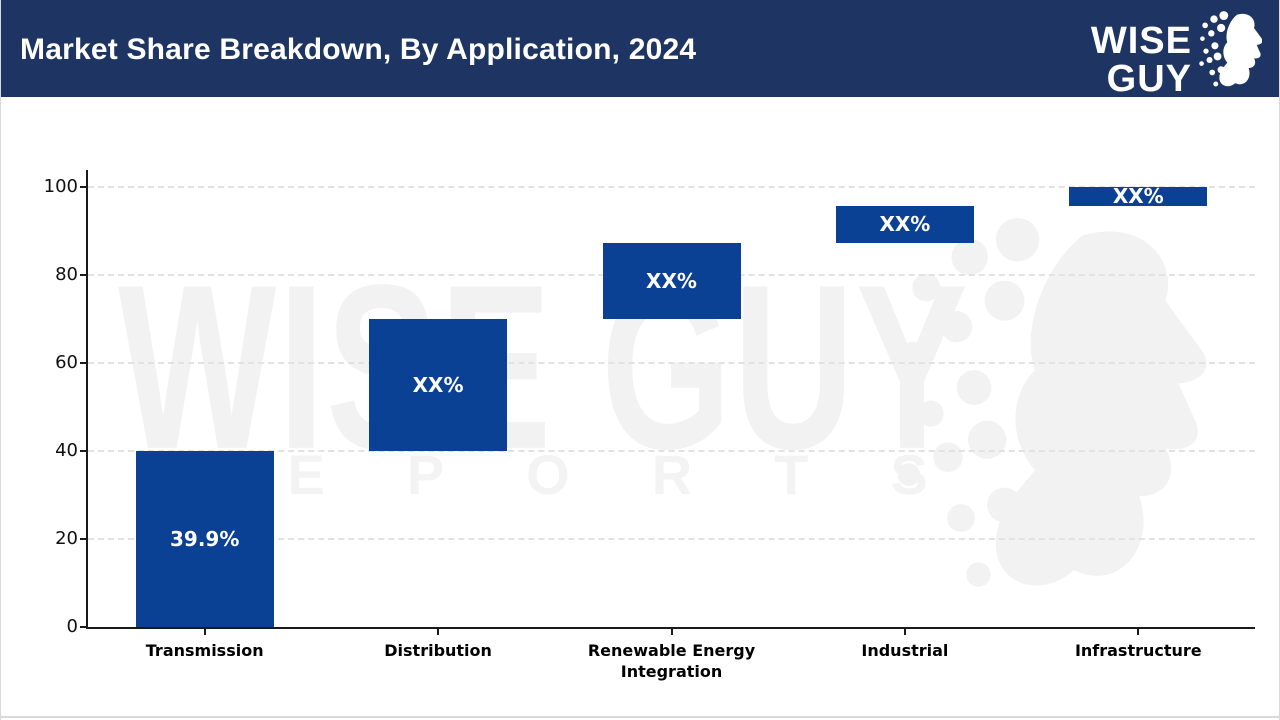 The width and height of the screenshot is (1280, 720). I want to click on category-label-transmission: Transmission, so click(204, 650).